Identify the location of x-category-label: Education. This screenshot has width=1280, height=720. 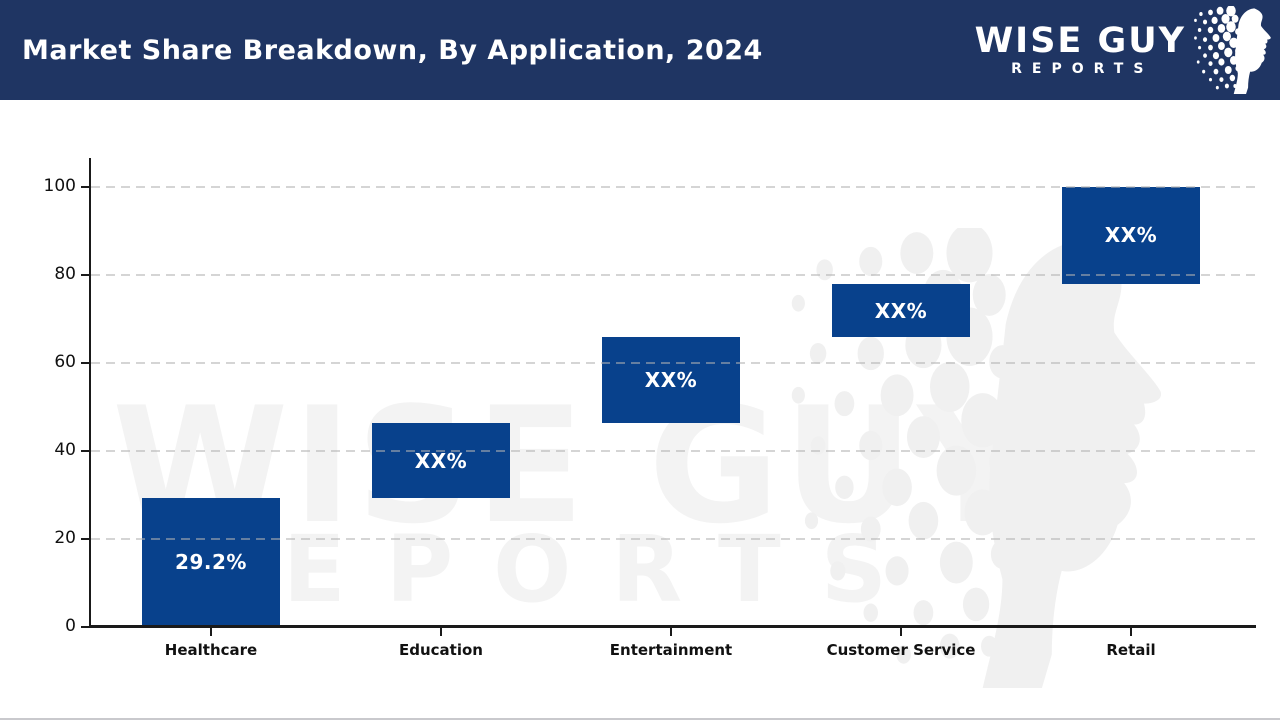
(441, 649).